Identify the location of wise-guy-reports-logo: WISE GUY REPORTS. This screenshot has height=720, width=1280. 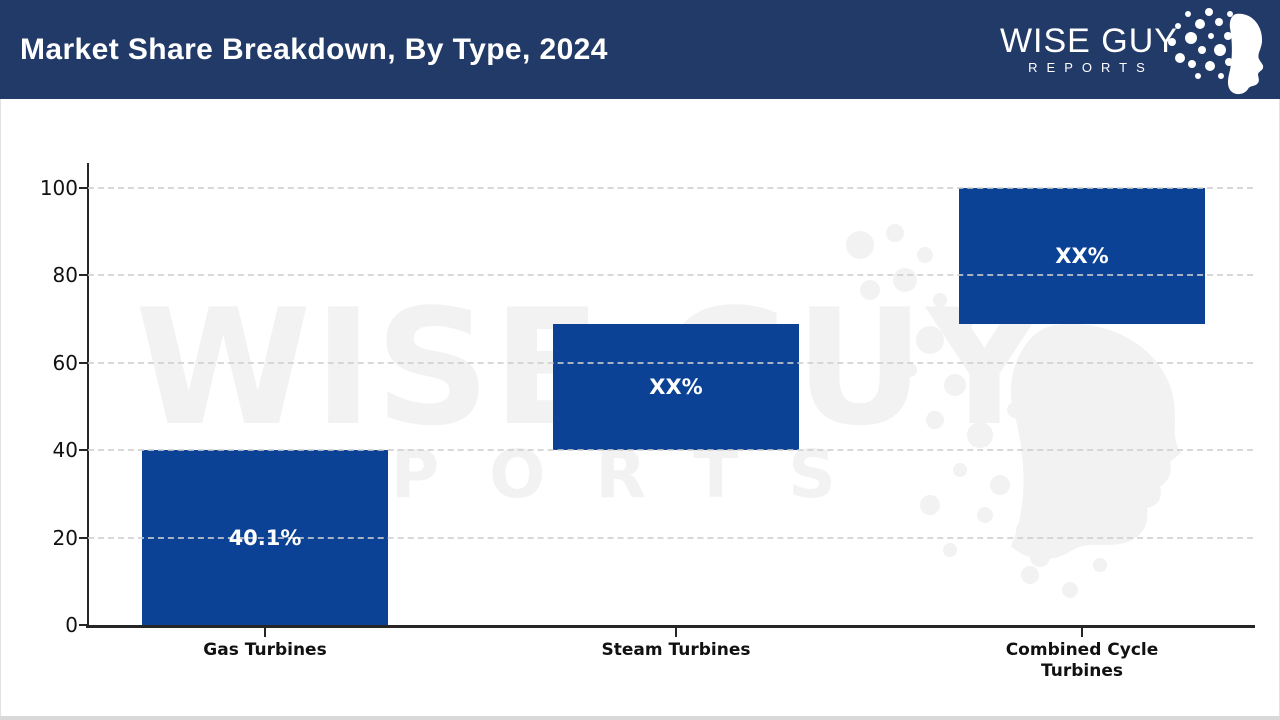
(1134, 50).